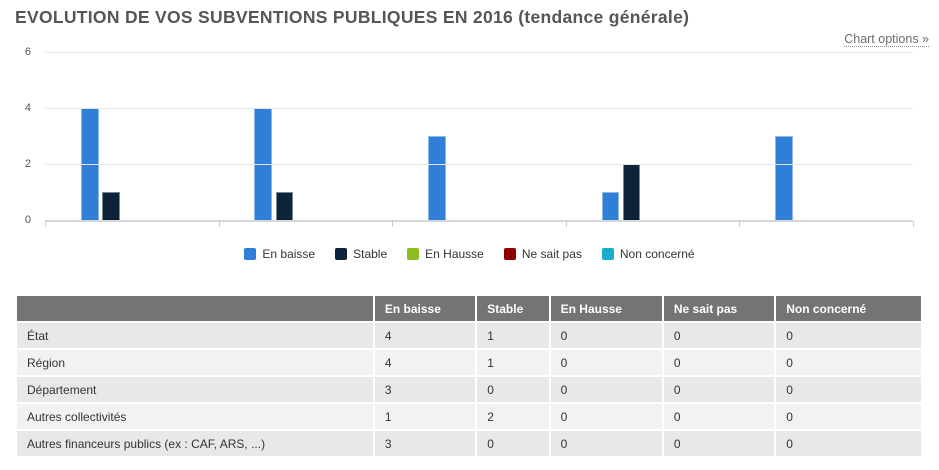 The width and height of the screenshot is (939, 470). I want to click on bar-group-autres-financeurs-publics-ex-caf-ars, so click(826, 136).